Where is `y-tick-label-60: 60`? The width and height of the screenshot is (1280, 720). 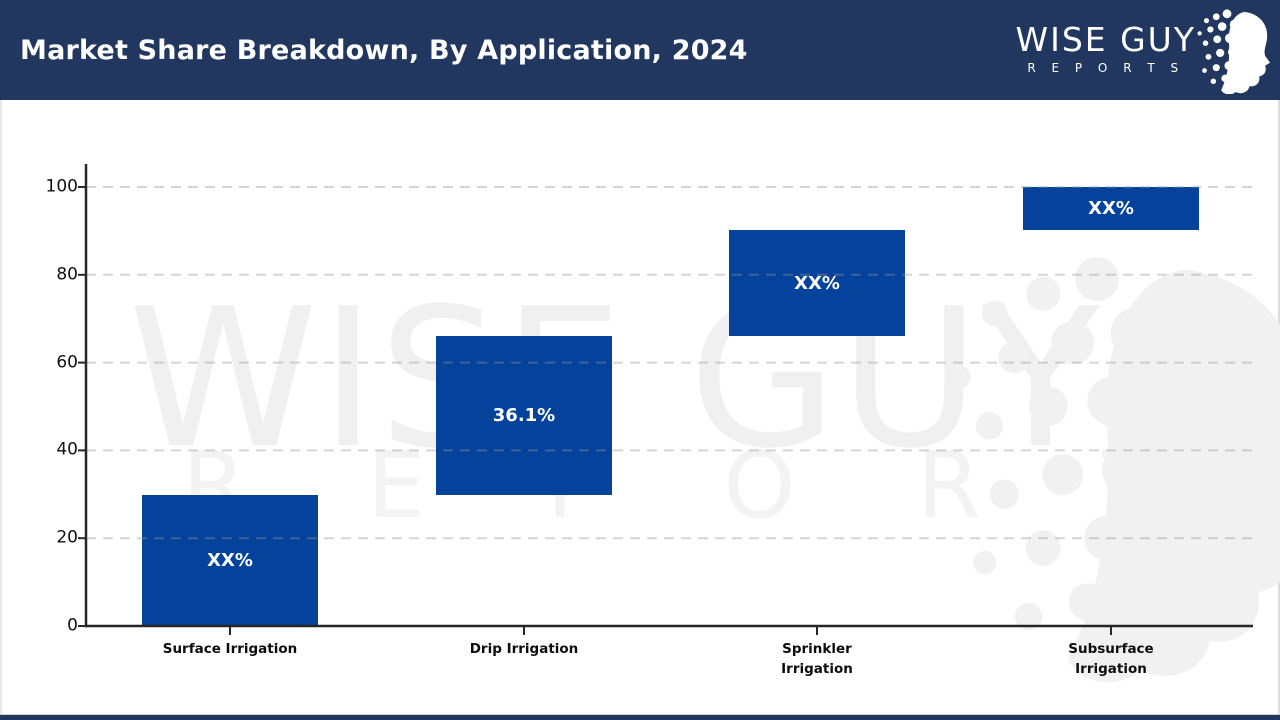
y-tick-label-60: 60 is located at coordinates (67, 362).